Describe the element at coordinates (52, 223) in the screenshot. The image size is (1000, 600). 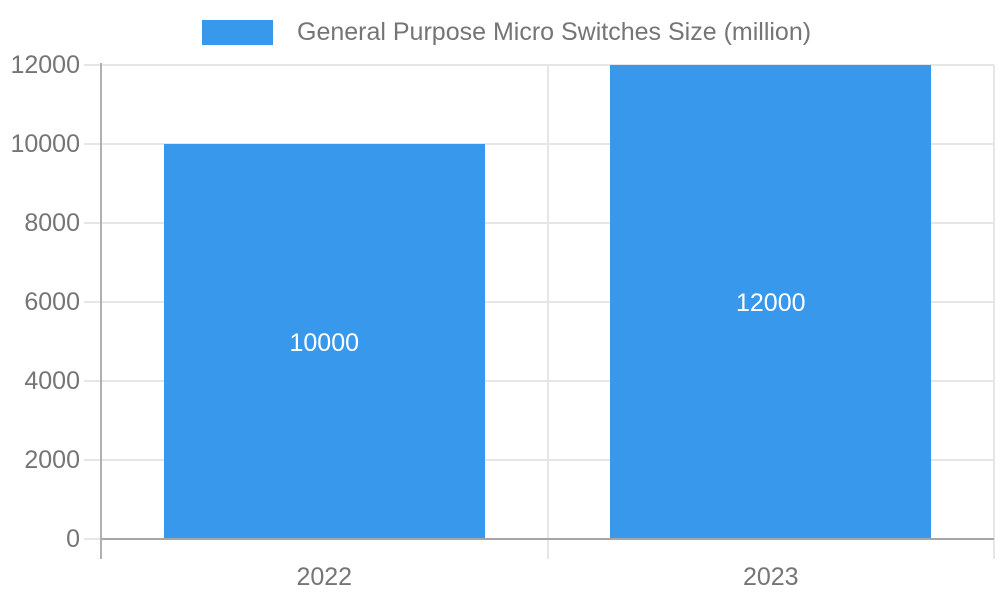
I see `y-axis-label: 8000` at that location.